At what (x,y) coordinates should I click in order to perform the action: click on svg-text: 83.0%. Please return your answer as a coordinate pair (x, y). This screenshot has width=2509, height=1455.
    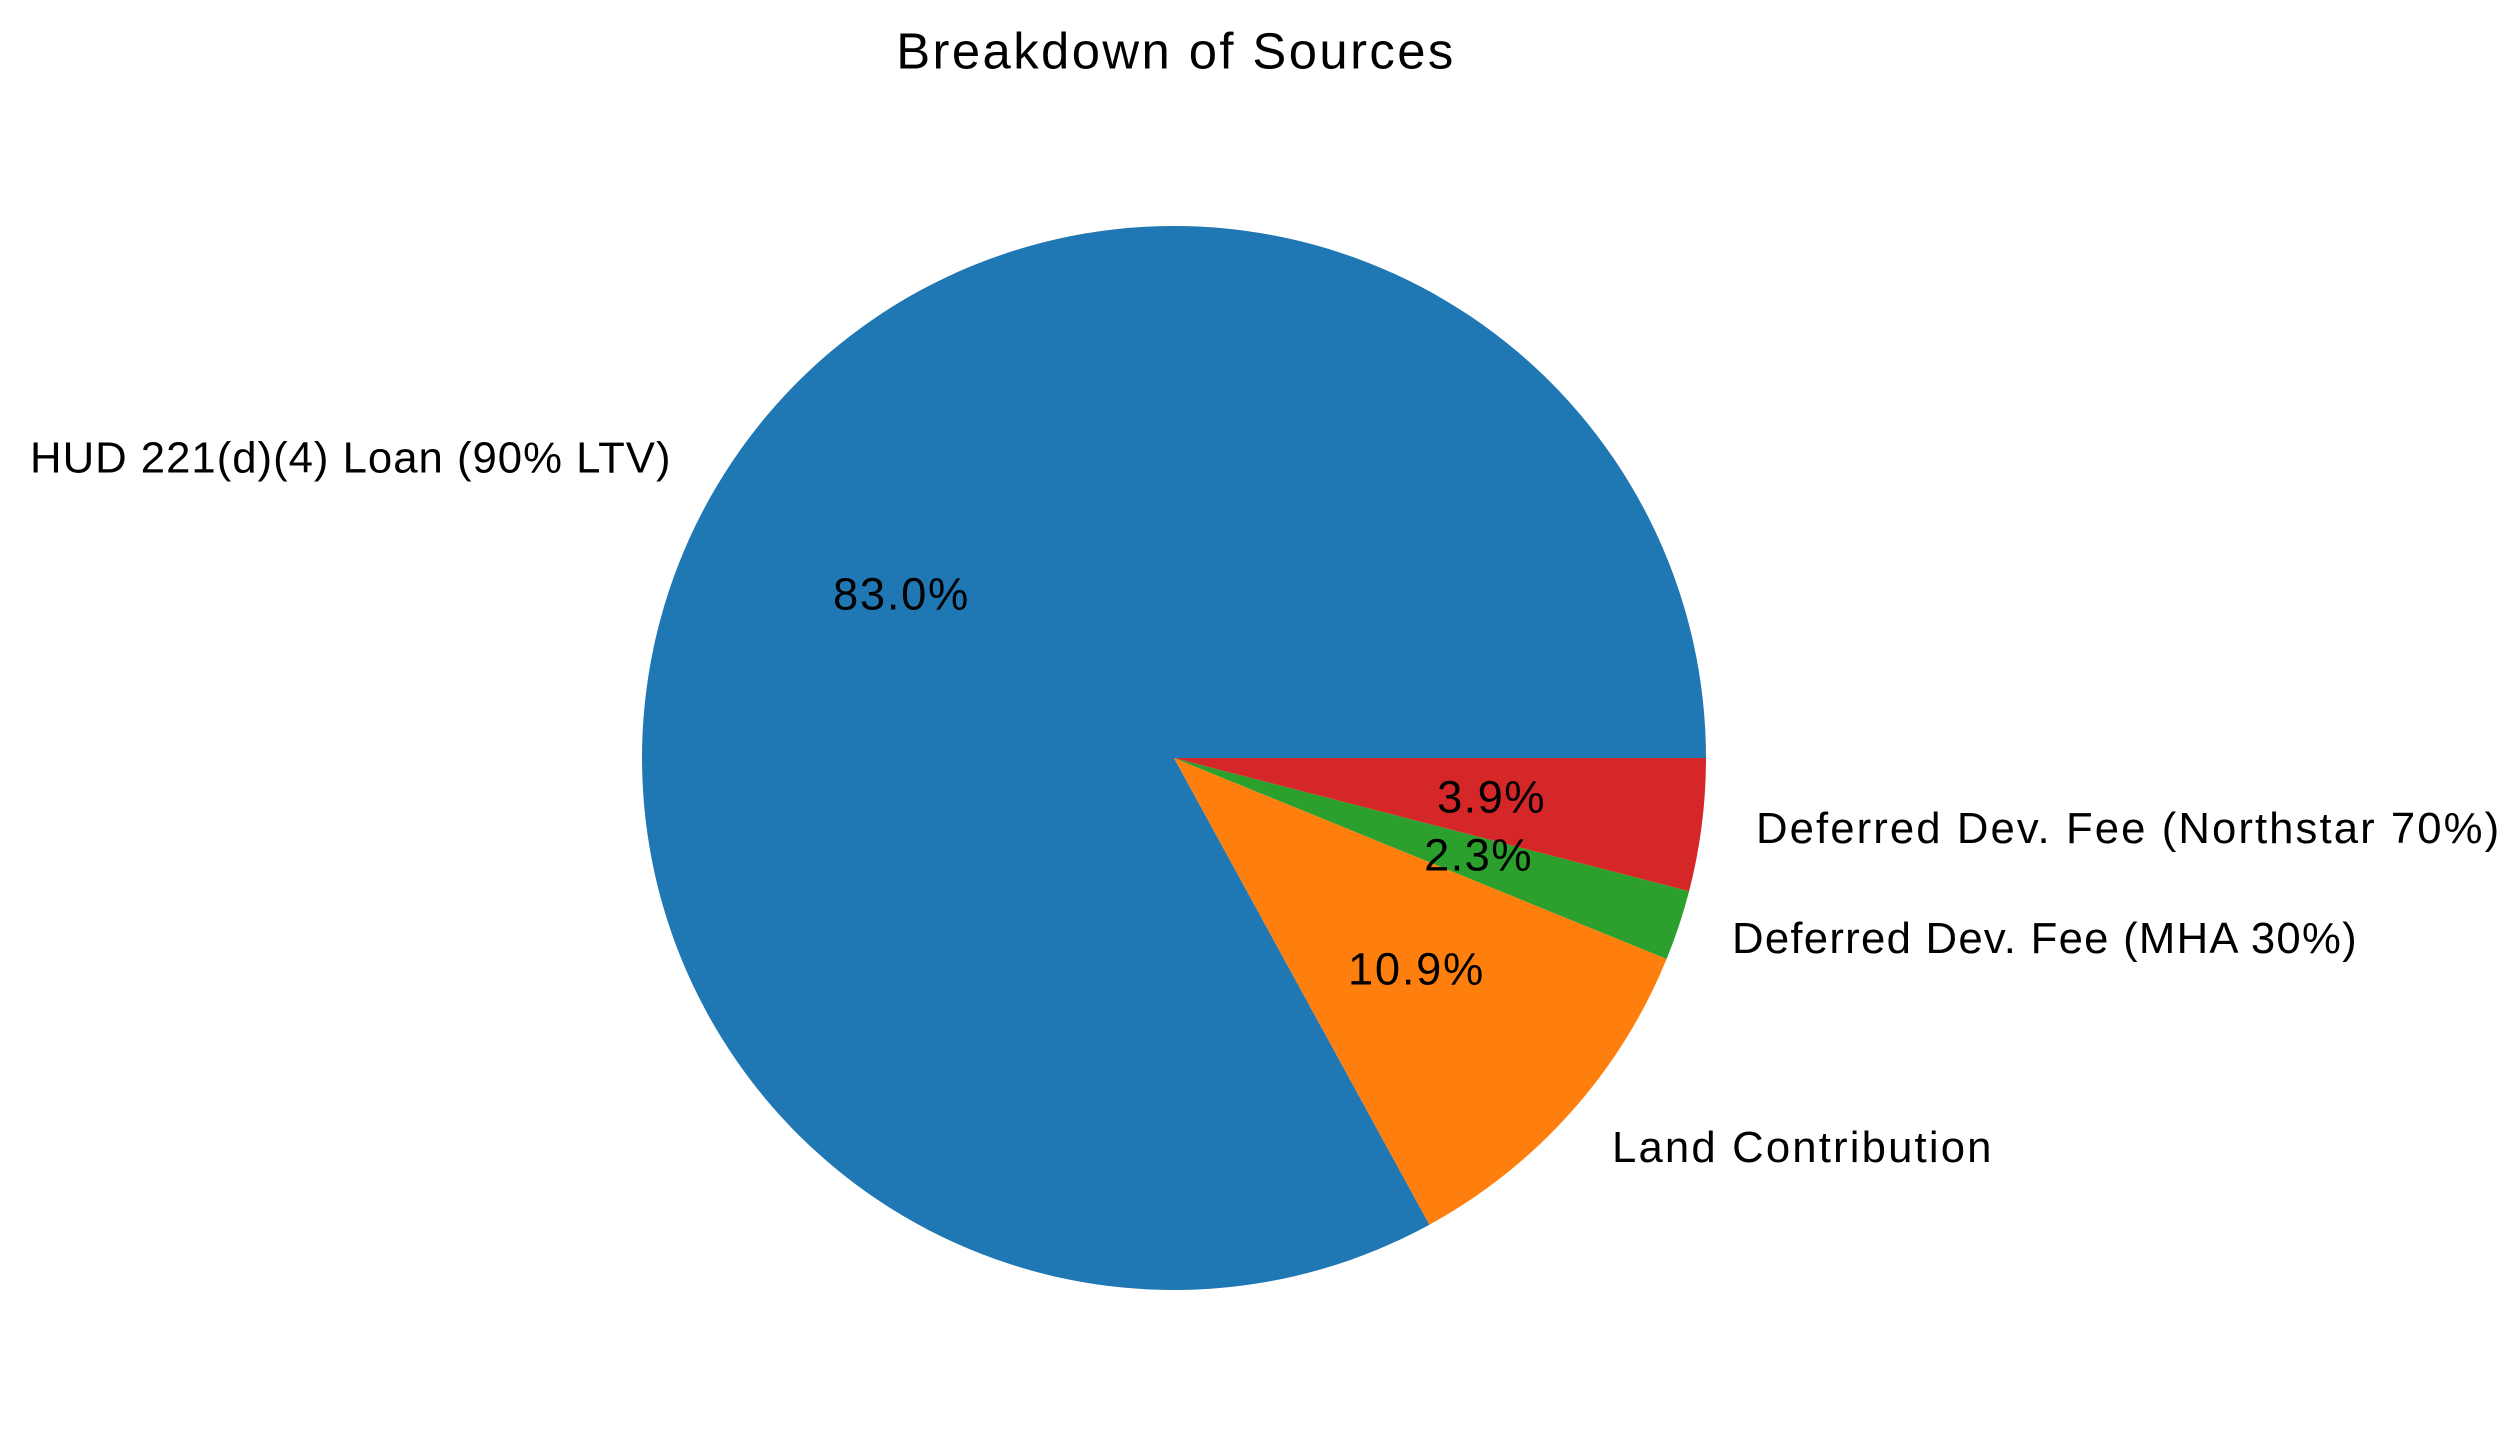
    Looking at the image, I should click on (901, 593).